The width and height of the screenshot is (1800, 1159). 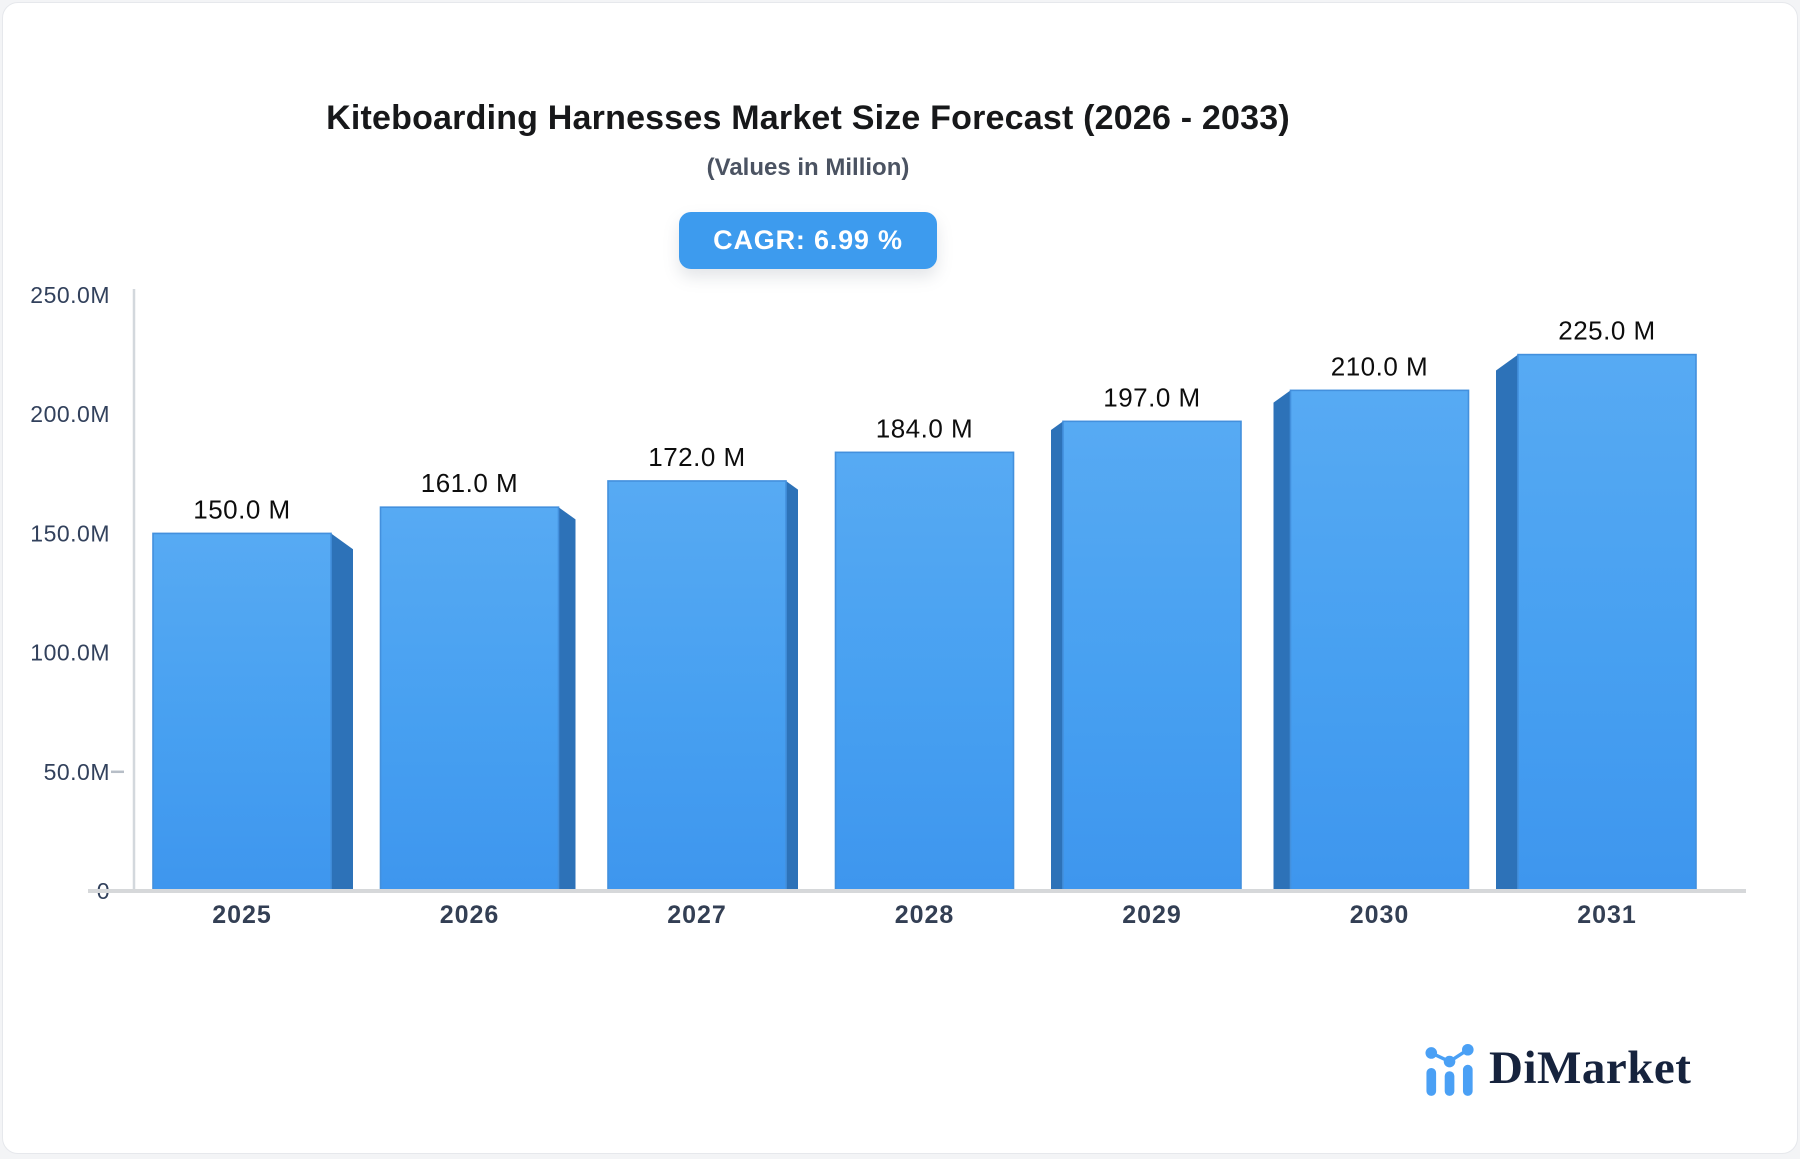 I want to click on y-axis-tick-label: 250.0M, so click(x=70, y=295).